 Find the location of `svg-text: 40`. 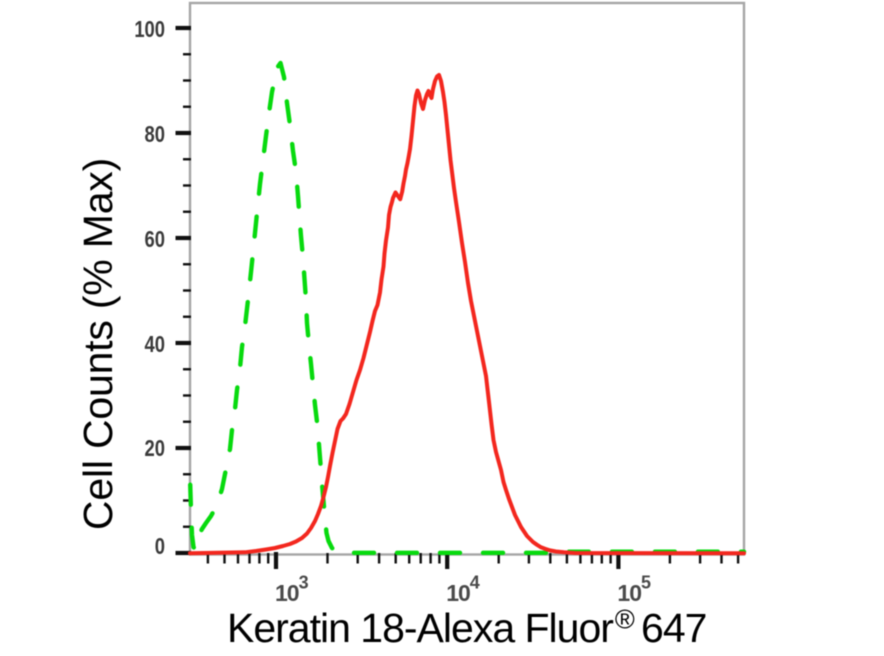

svg-text: 40 is located at coordinates (155, 344).